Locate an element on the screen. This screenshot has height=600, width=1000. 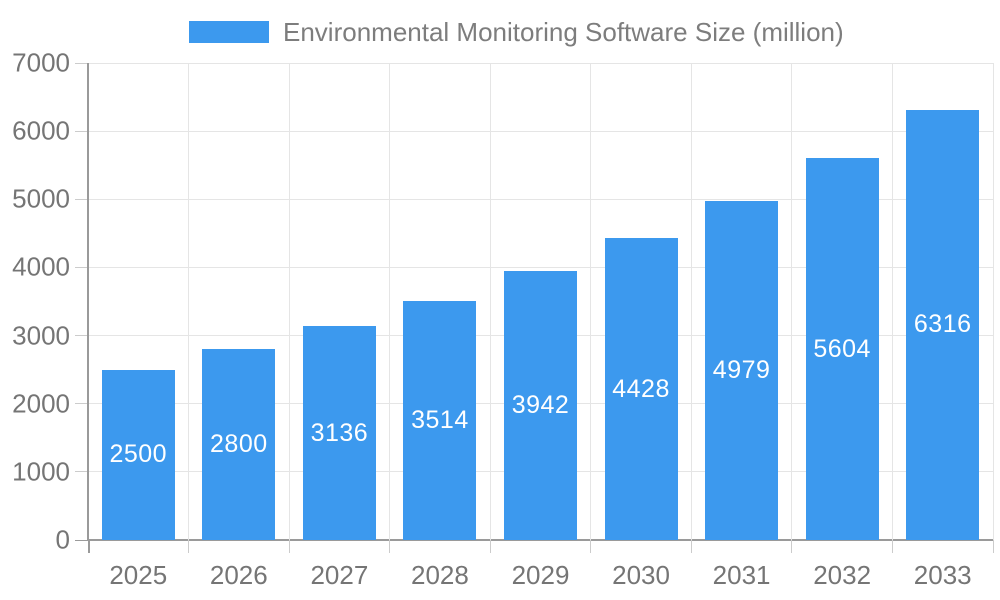
bar: 6316 is located at coordinates (943, 324).